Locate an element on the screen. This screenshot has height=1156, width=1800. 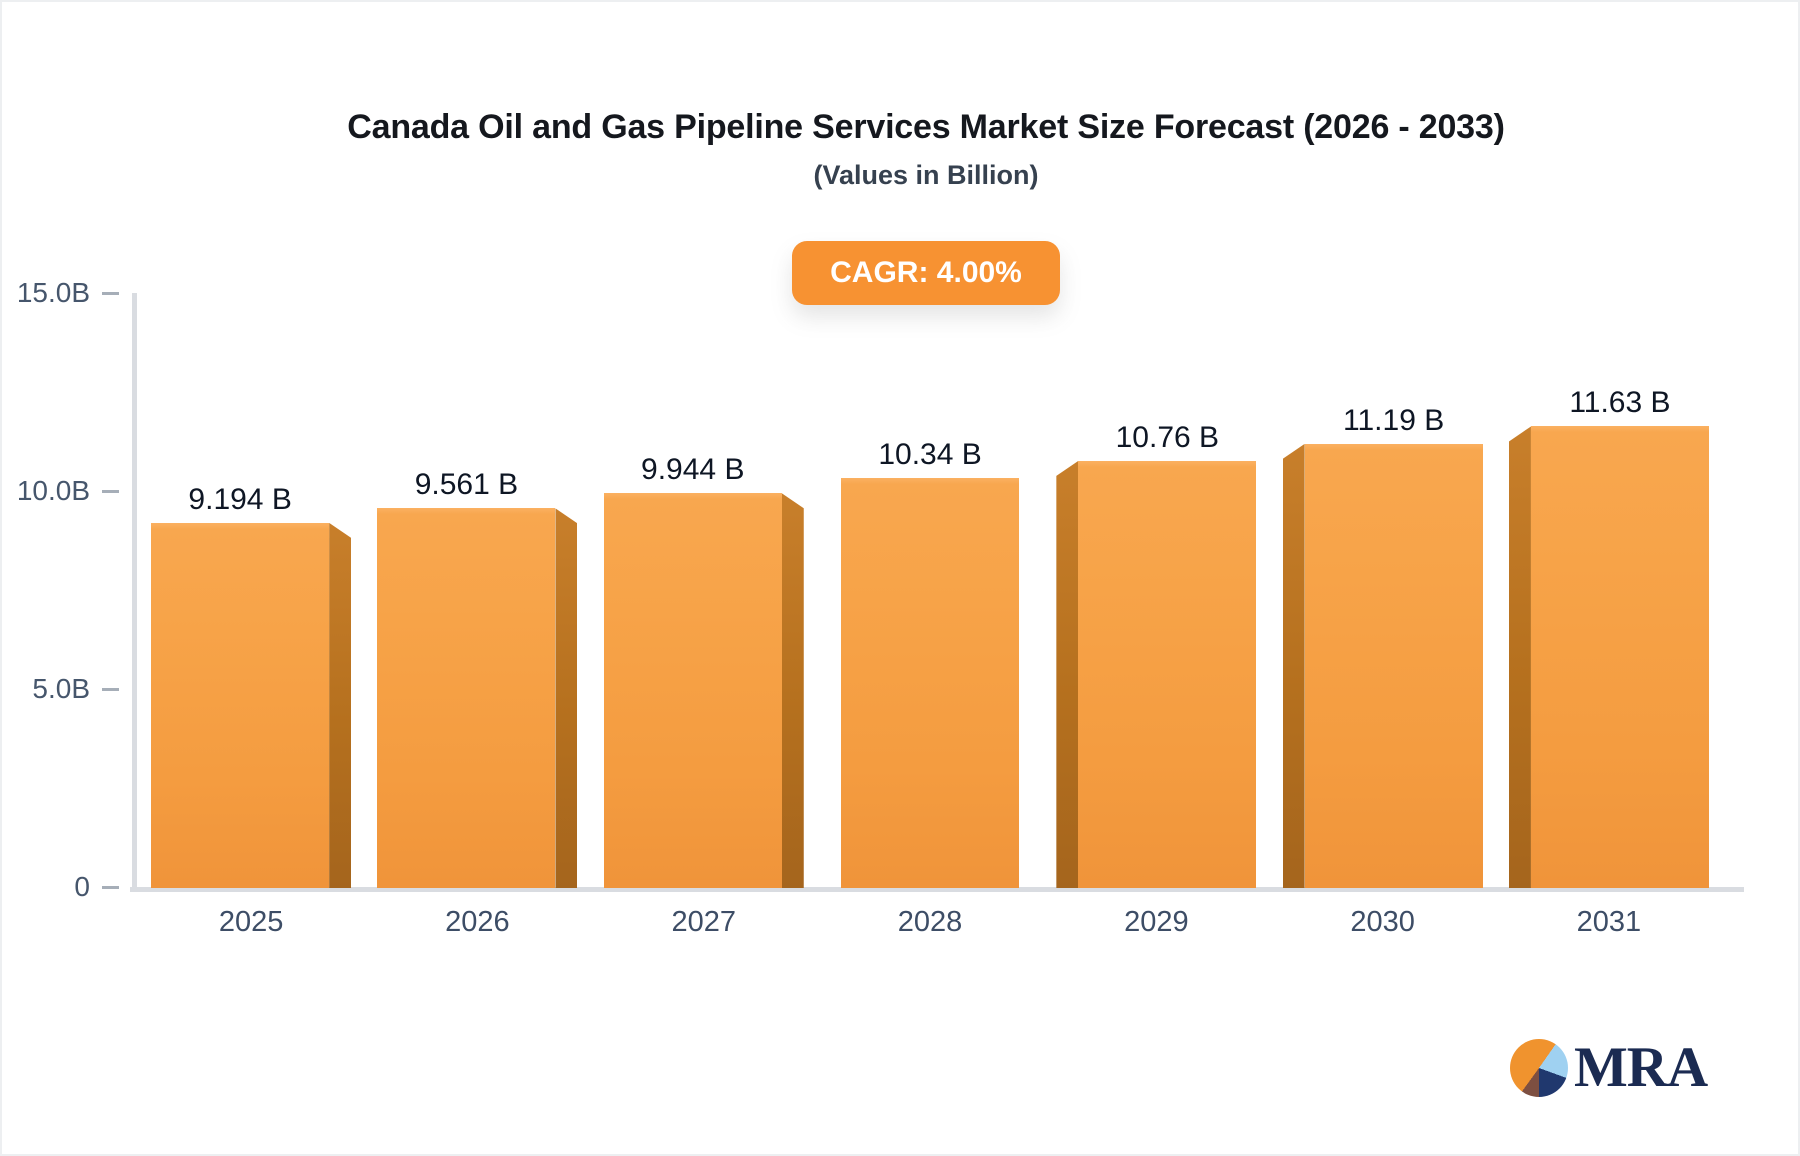
mra-logo: MRA is located at coordinates (1609, 1068).